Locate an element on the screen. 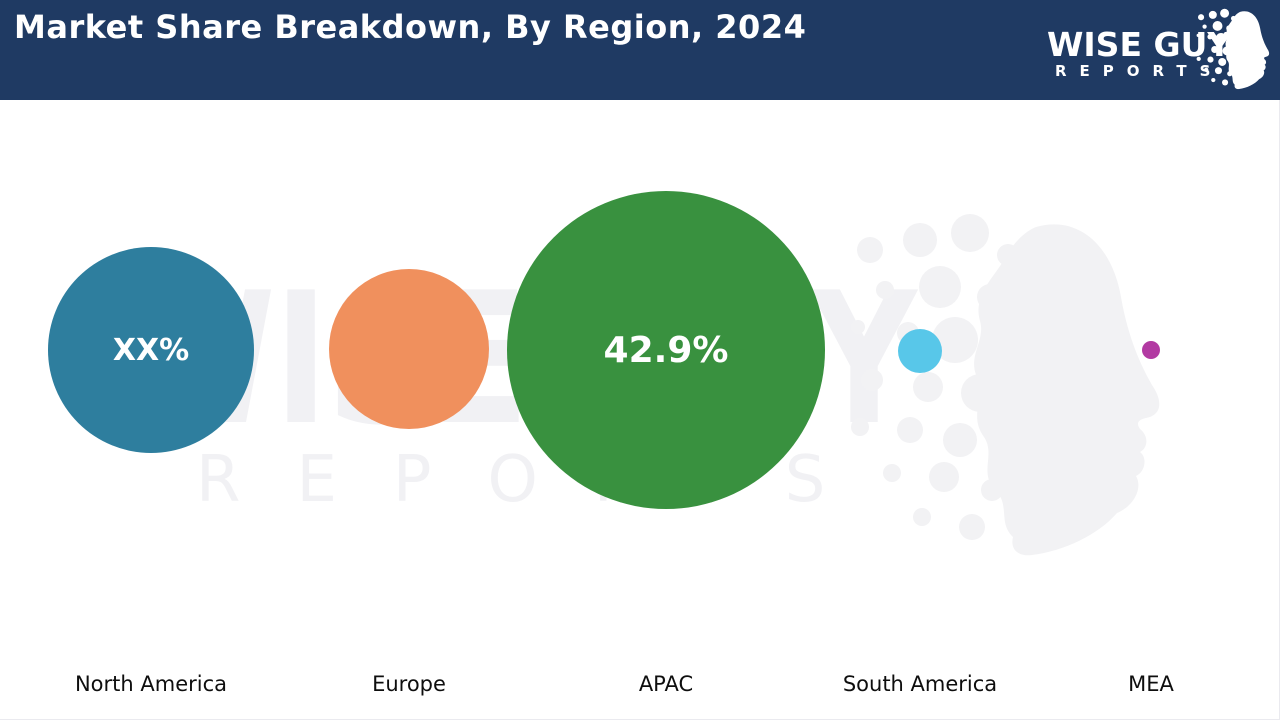 The image size is (1280, 720). bubble-north-america: XX% is located at coordinates (151, 350).